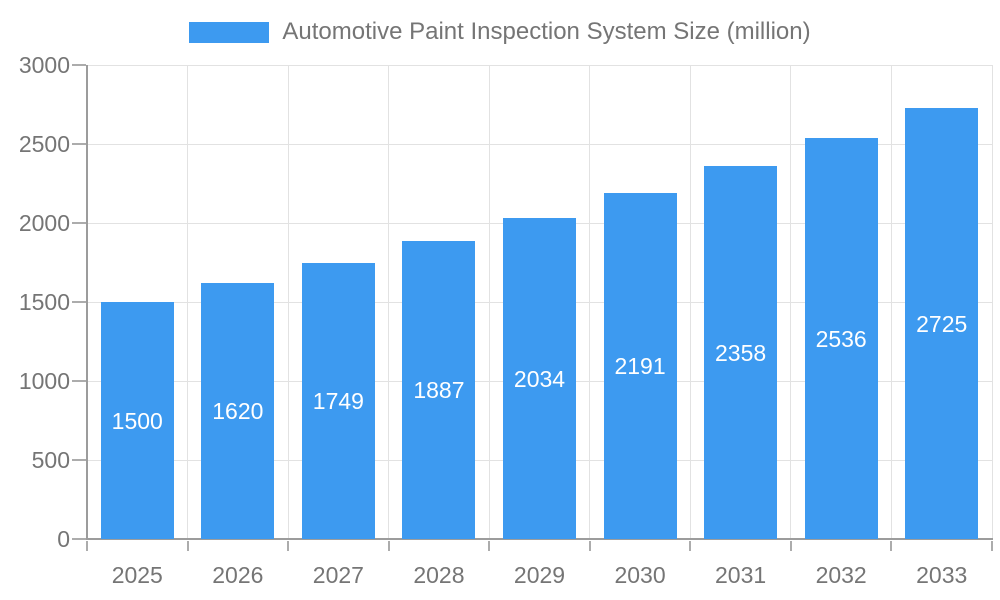 The image size is (1000, 600). What do you see at coordinates (137, 575) in the screenshot?
I see `x-axis-label: 2025` at bounding box center [137, 575].